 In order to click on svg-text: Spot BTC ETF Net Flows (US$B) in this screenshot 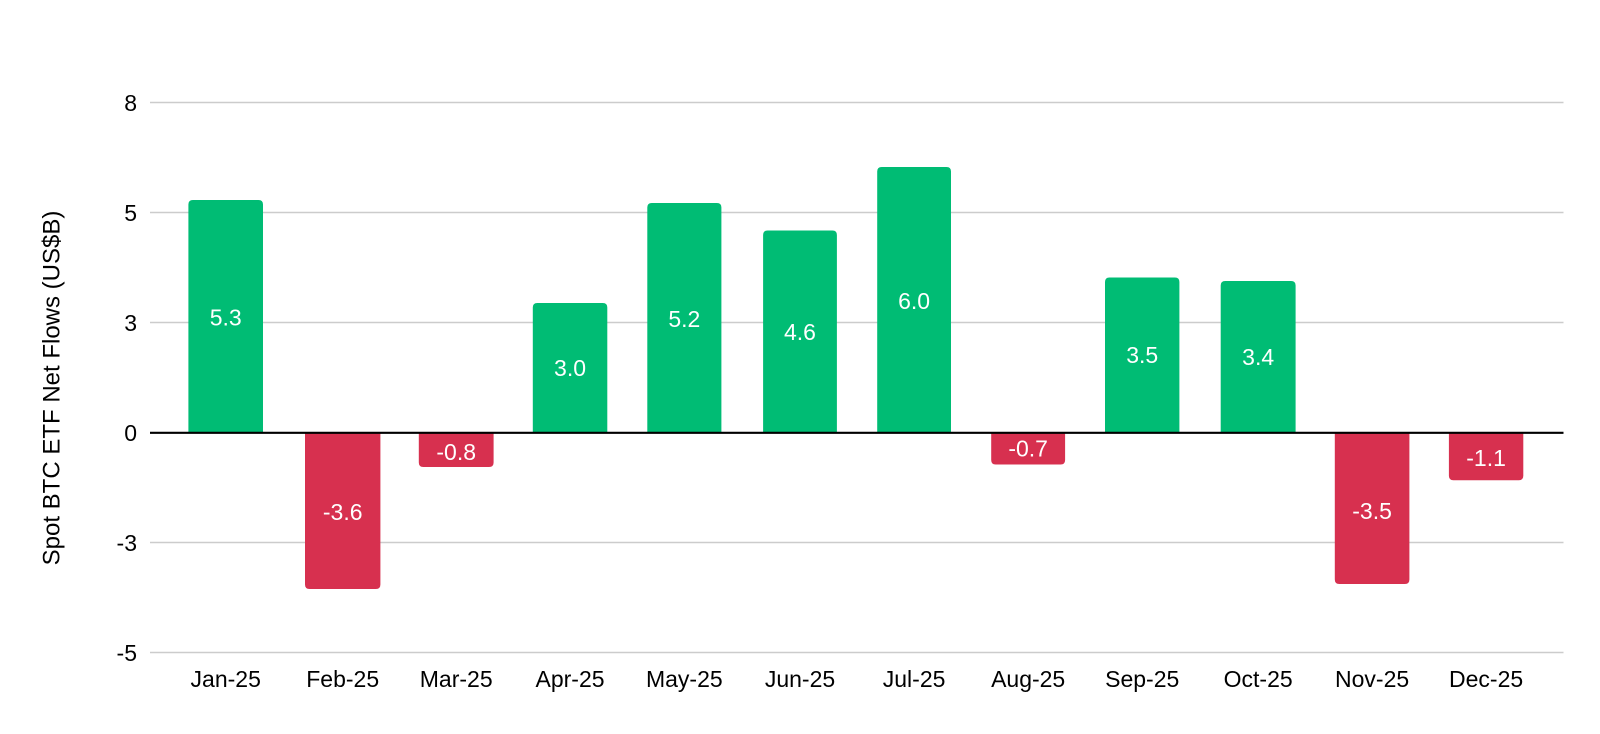, I will do `click(52, 388)`.